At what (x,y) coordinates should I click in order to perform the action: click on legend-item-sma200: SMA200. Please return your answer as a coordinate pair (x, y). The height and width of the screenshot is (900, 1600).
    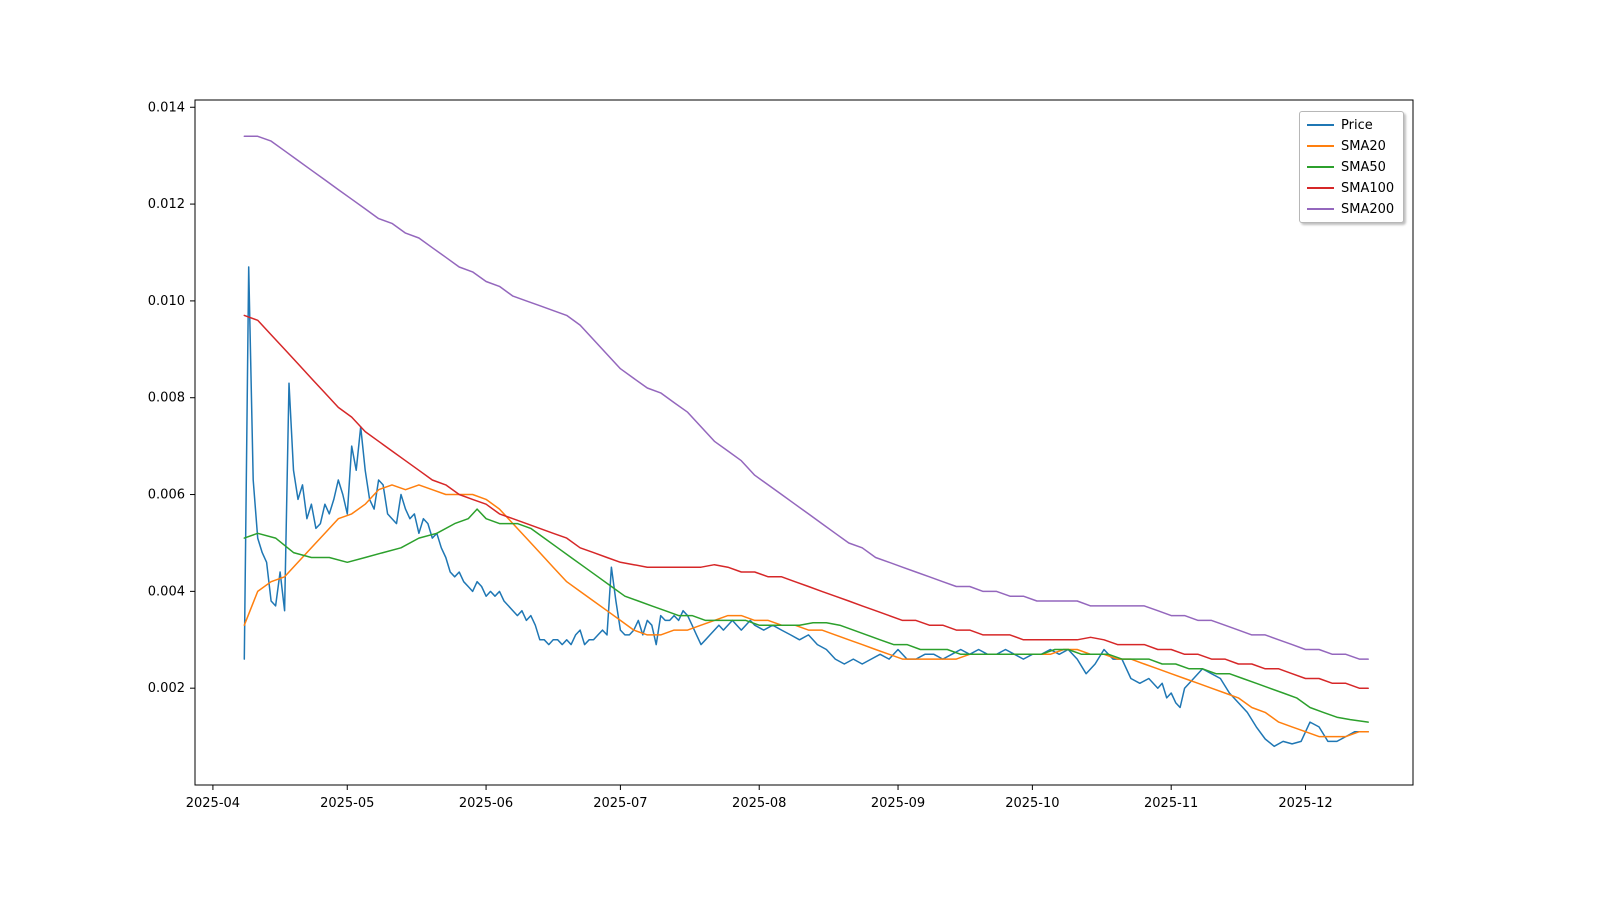
    Looking at the image, I should click on (1350, 209).